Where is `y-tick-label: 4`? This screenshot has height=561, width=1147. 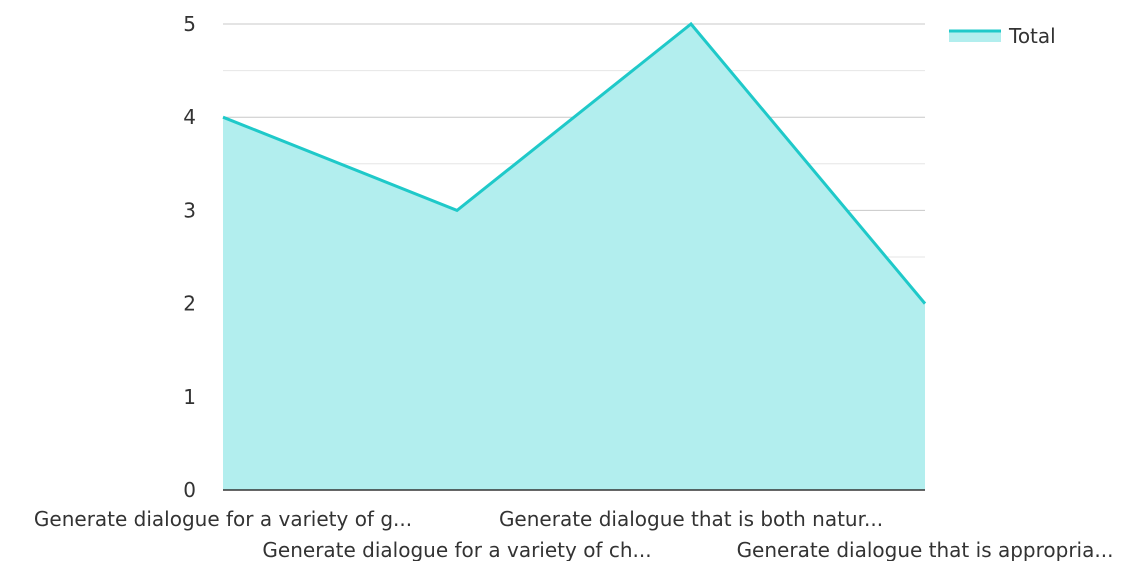
y-tick-label: 4 is located at coordinates (189, 117).